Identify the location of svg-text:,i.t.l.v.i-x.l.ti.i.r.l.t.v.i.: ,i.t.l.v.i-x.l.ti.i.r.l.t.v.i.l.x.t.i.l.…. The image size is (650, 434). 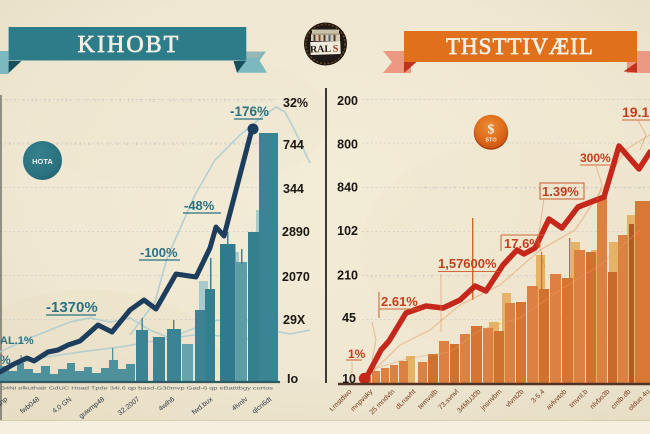
(134, 144).